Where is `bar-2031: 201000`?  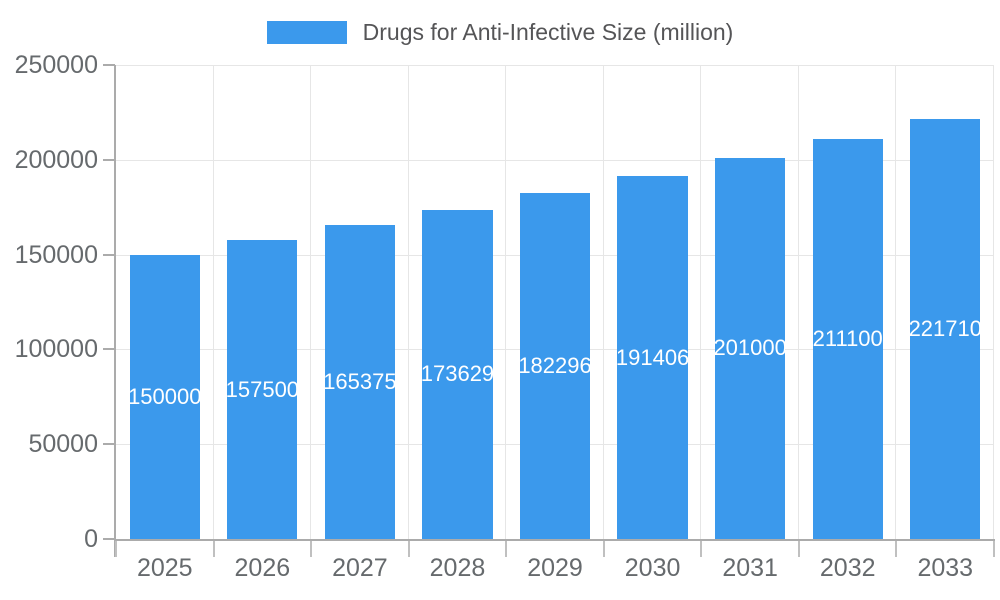 bar-2031: 201000 is located at coordinates (750, 348).